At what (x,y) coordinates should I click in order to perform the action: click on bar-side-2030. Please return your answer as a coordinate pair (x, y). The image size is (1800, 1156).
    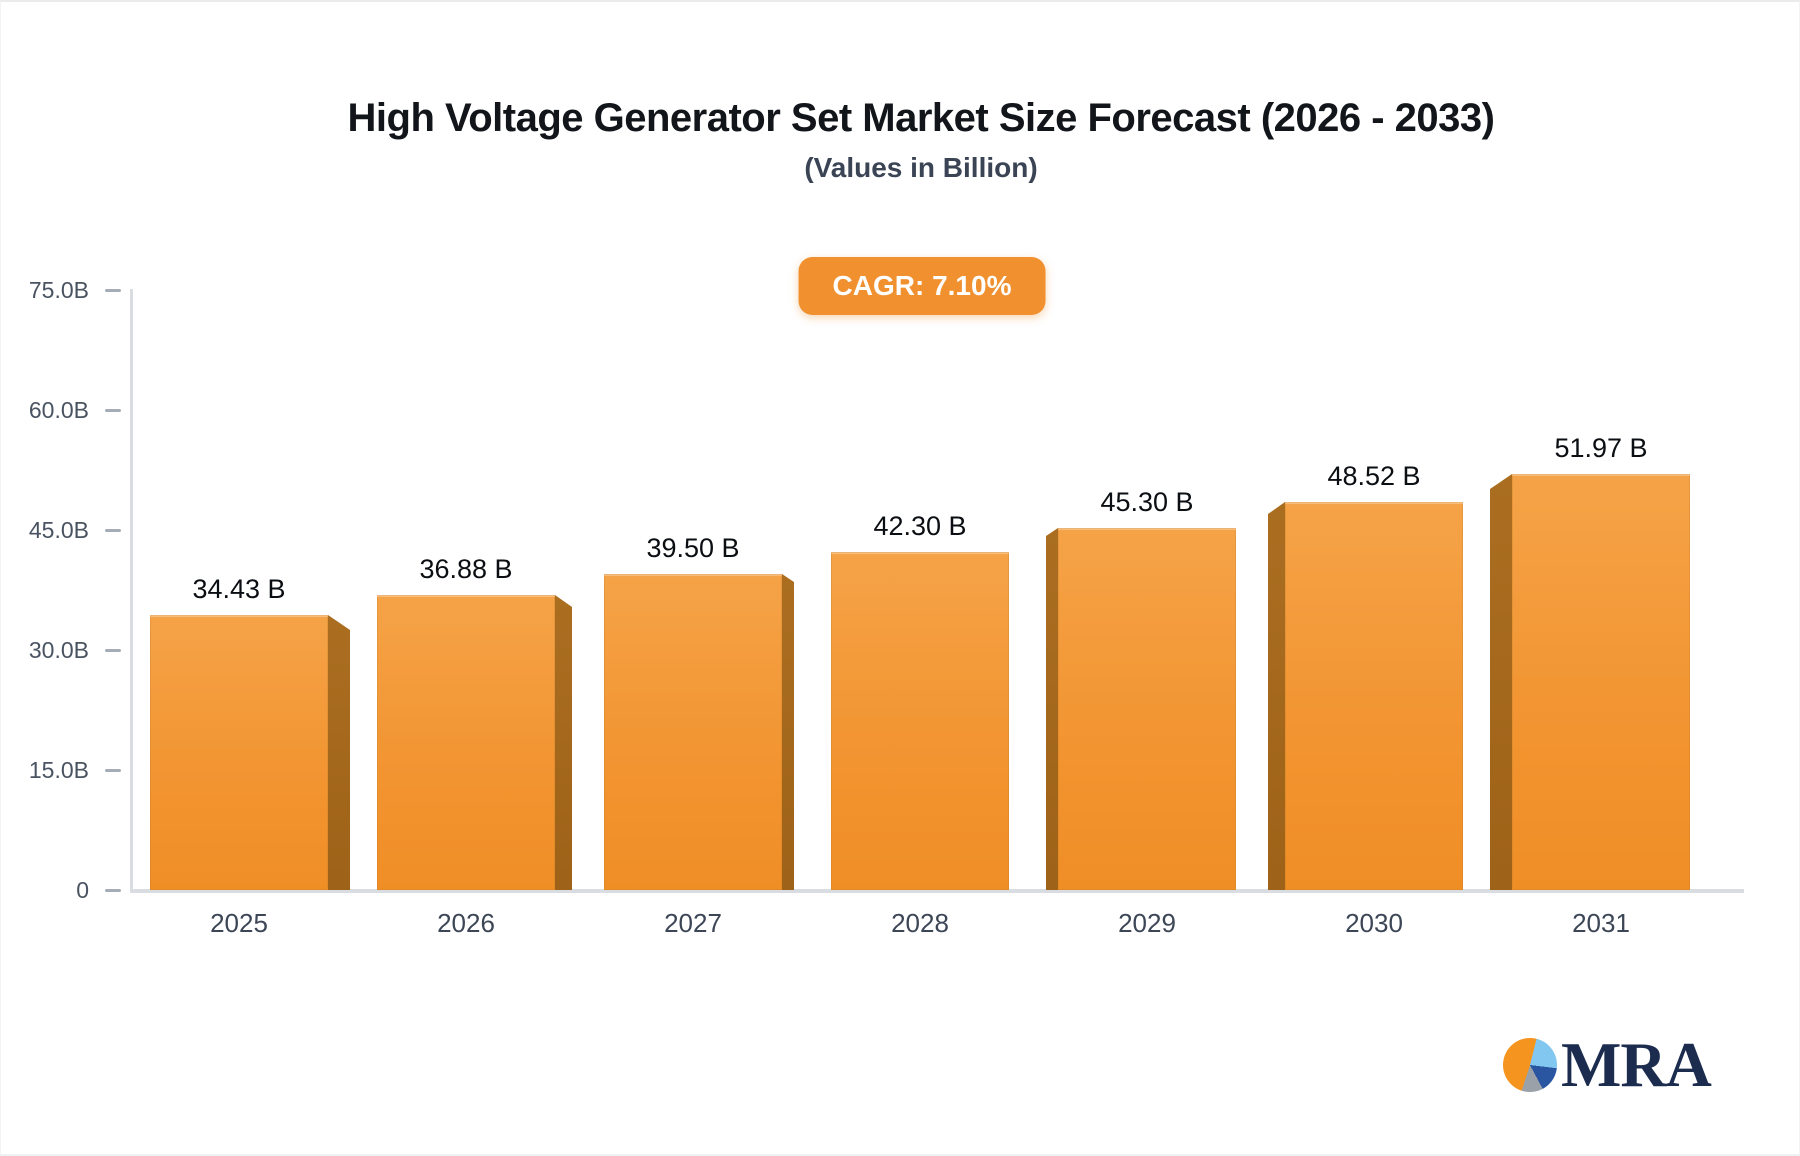
    Looking at the image, I should click on (1276, 696).